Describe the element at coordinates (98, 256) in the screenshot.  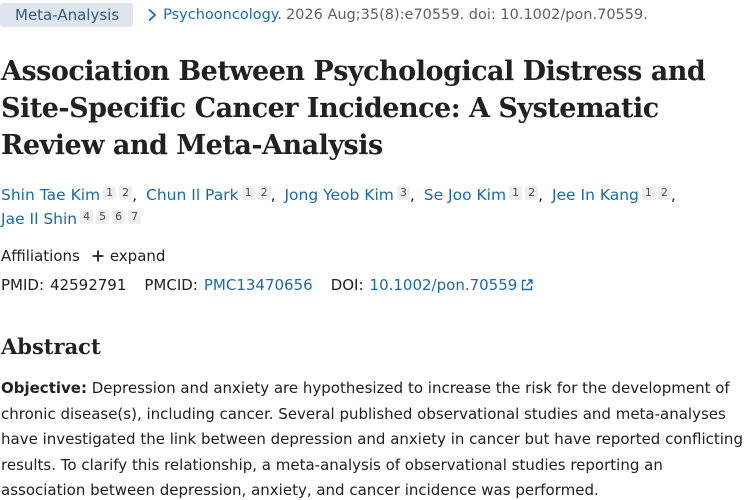
I see `plus-icon` at that location.